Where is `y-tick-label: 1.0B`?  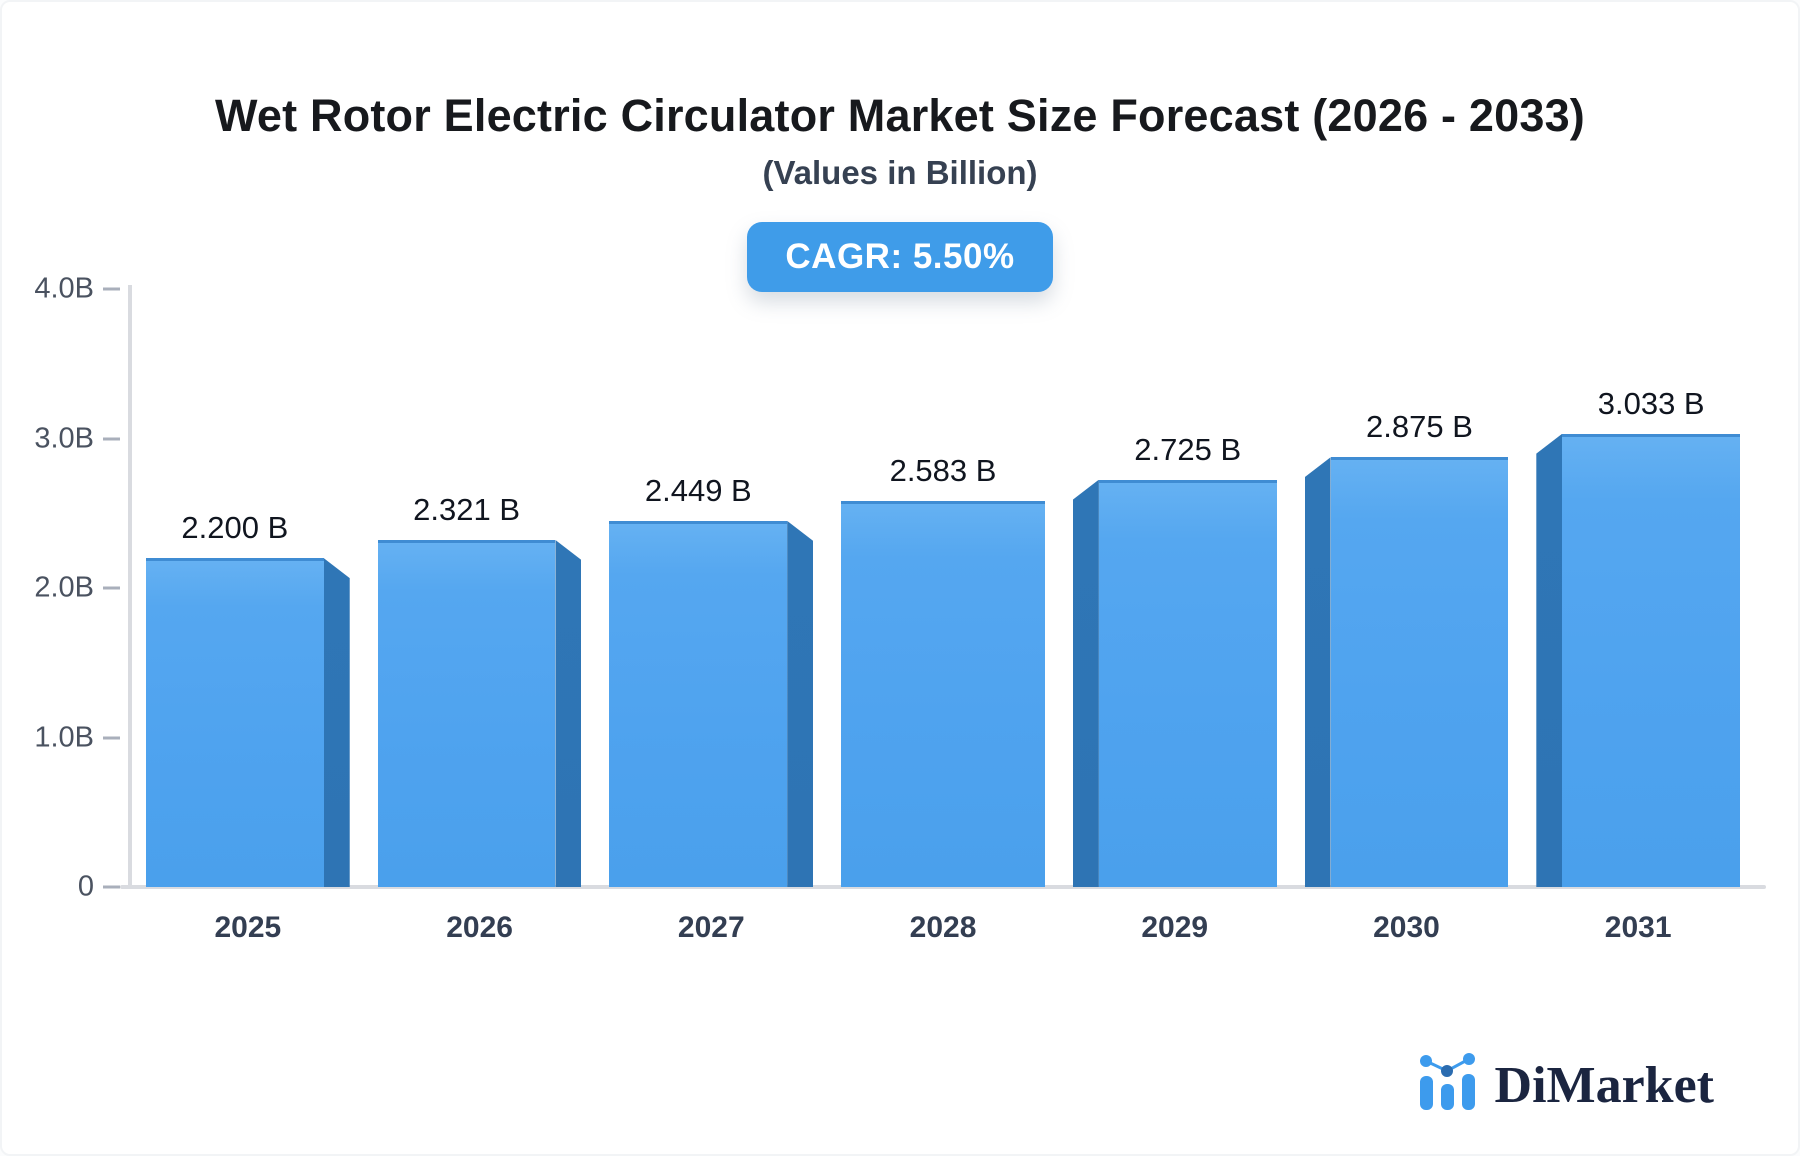
y-tick-label: 1.0B is located at coordinates (64, 737).